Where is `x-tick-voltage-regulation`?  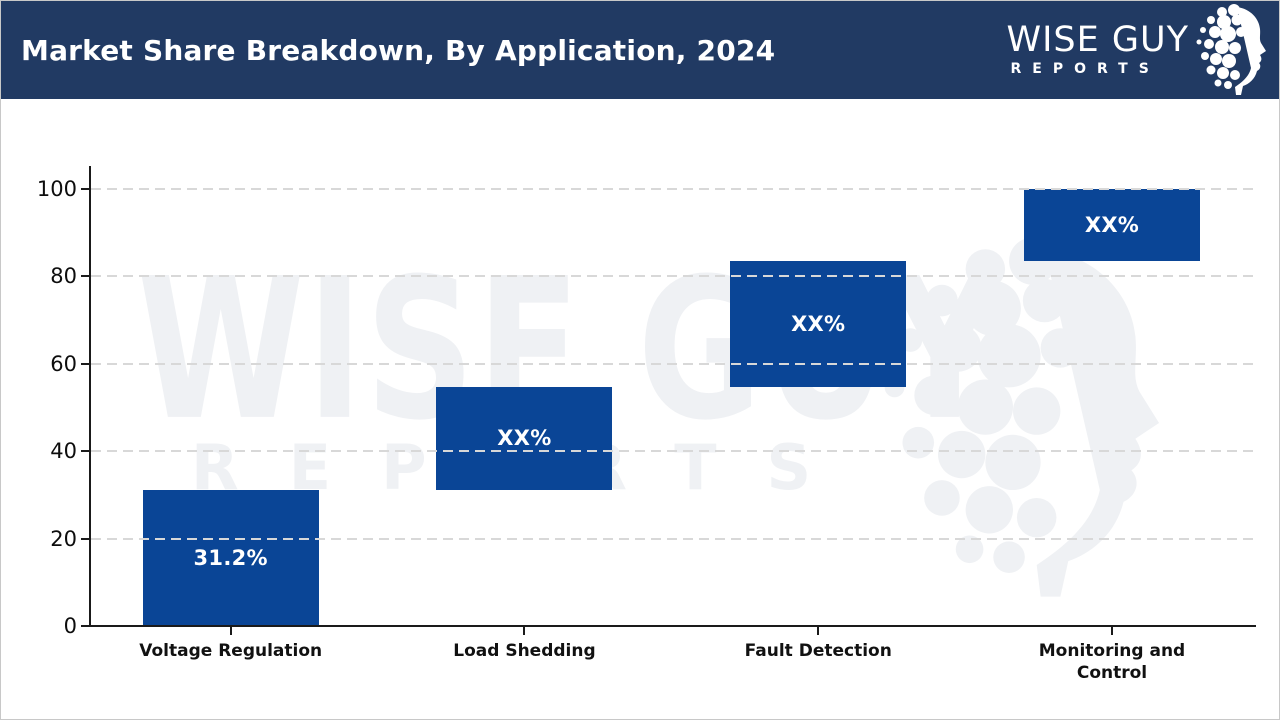 x-tick-voltage-regulation is located at coordinates (230, 631).